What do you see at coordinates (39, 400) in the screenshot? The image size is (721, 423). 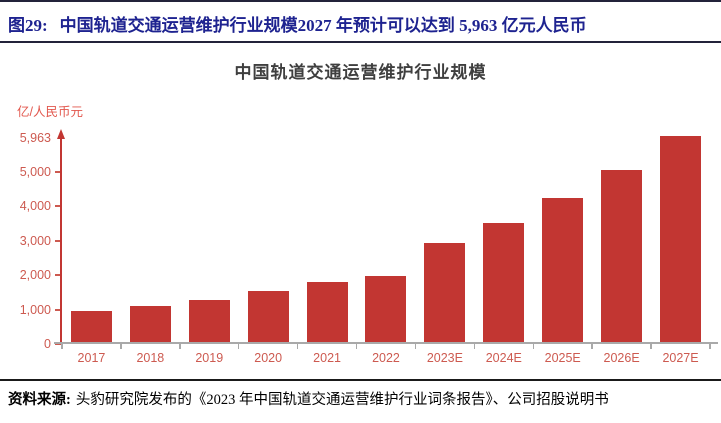 I see `source-label: 资料来源:` at bounding box center [39, 400].